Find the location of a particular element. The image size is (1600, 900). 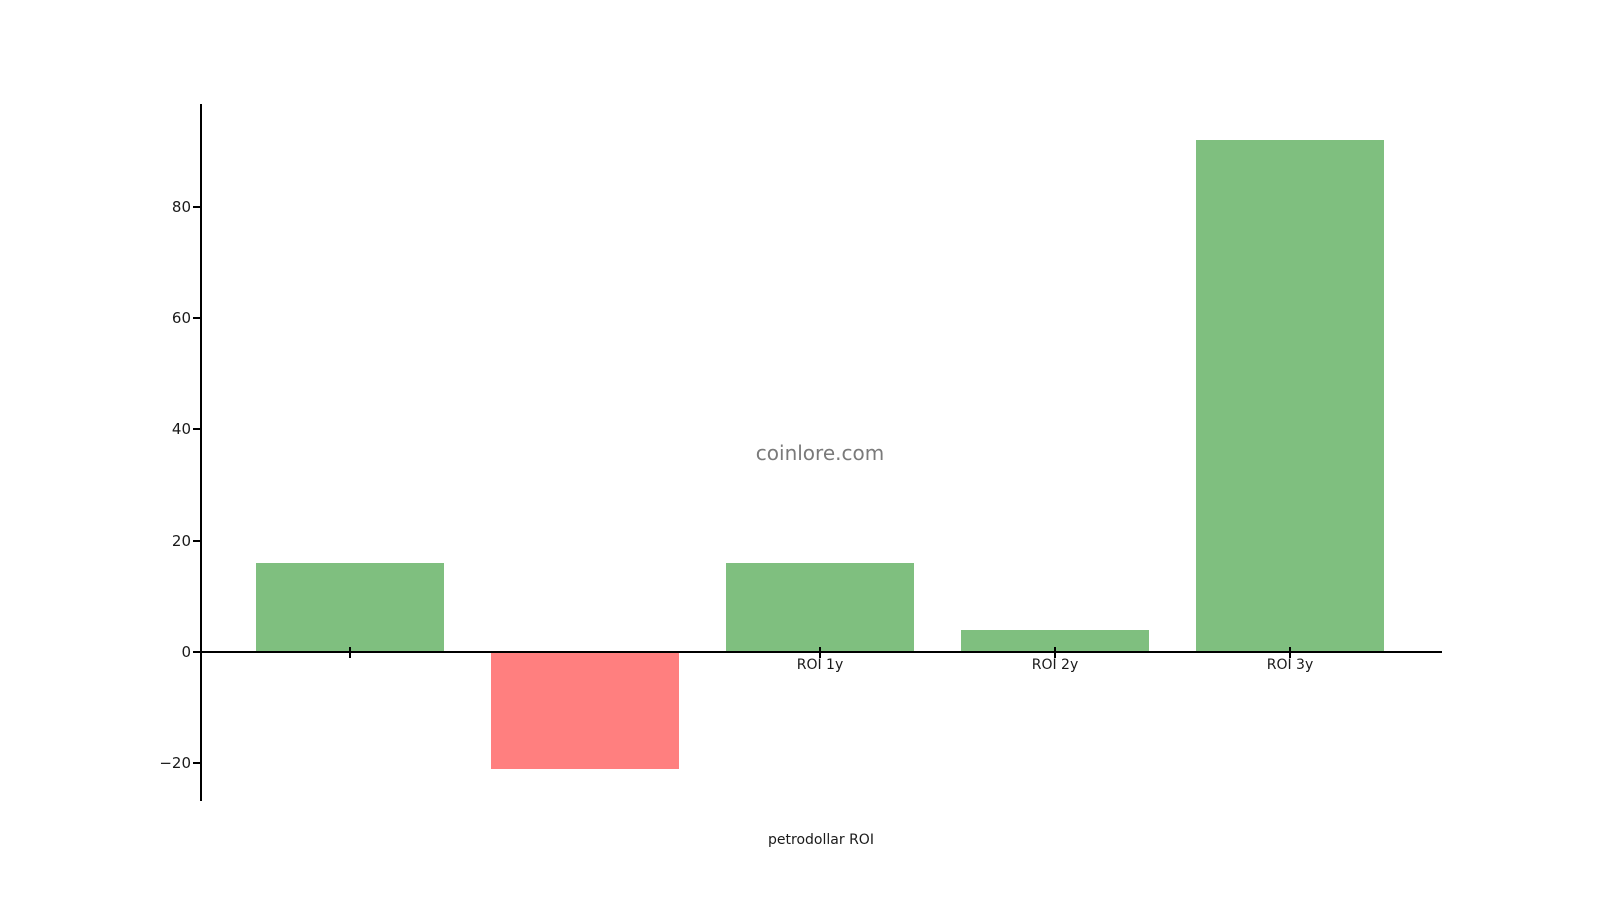

x-tick-label-roi-1y: ROI 1y is located at coordinates (820, 665).